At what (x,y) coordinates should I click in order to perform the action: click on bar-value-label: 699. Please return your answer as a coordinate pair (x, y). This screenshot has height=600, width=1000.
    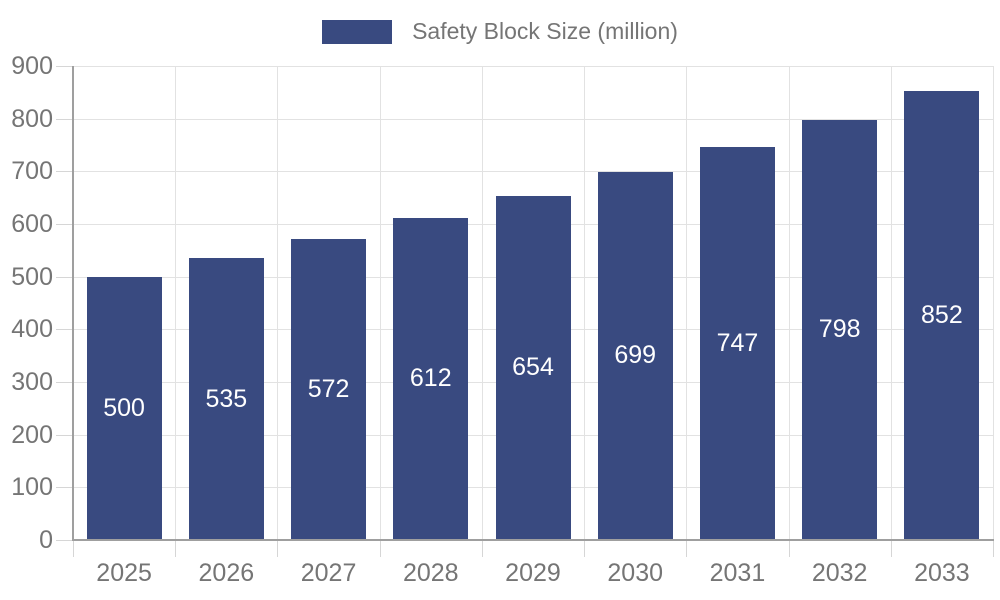
    Looking at the image, I should click on (635, 355).